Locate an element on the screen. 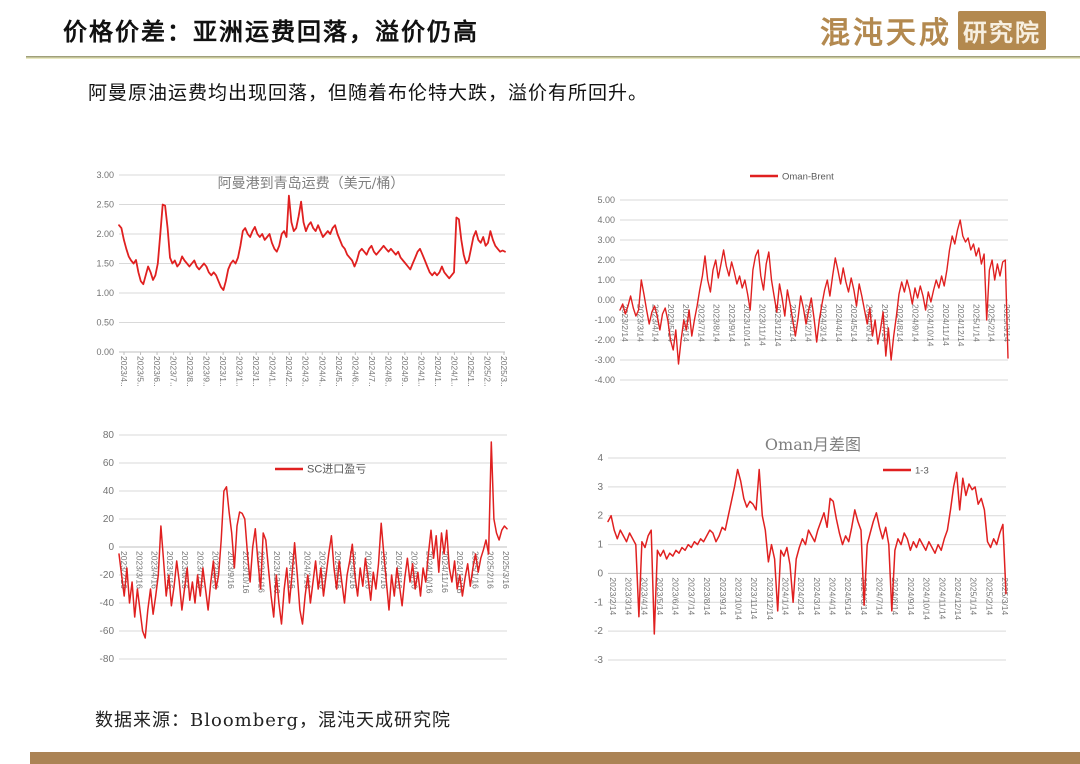 Image resolution: width=1080 pixels, height=764 pixels. company-logo: 混沌天成 研究院 is located at coordinates (933, 30).